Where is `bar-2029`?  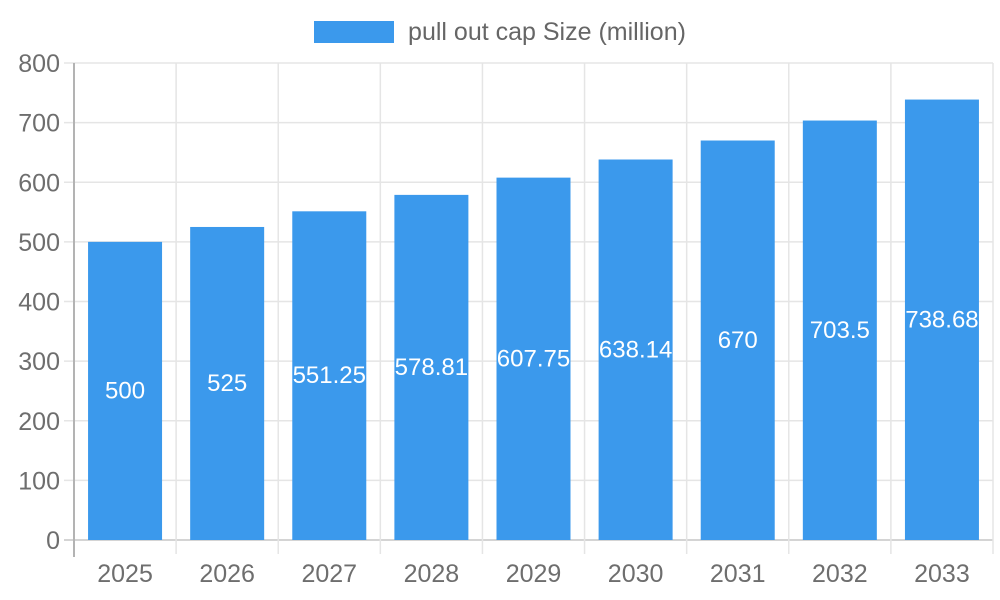 bar-2029 is located at coordinates (533, 358).